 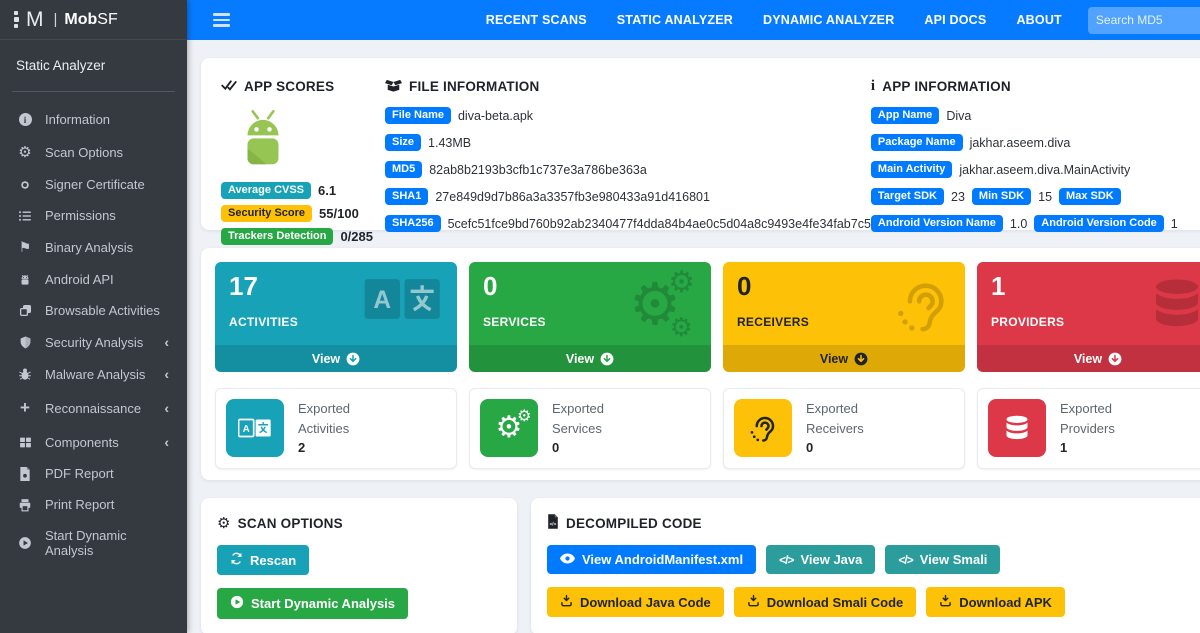 I want to click on nav-link-about: ABOUT, so click(x=1039, y=20).